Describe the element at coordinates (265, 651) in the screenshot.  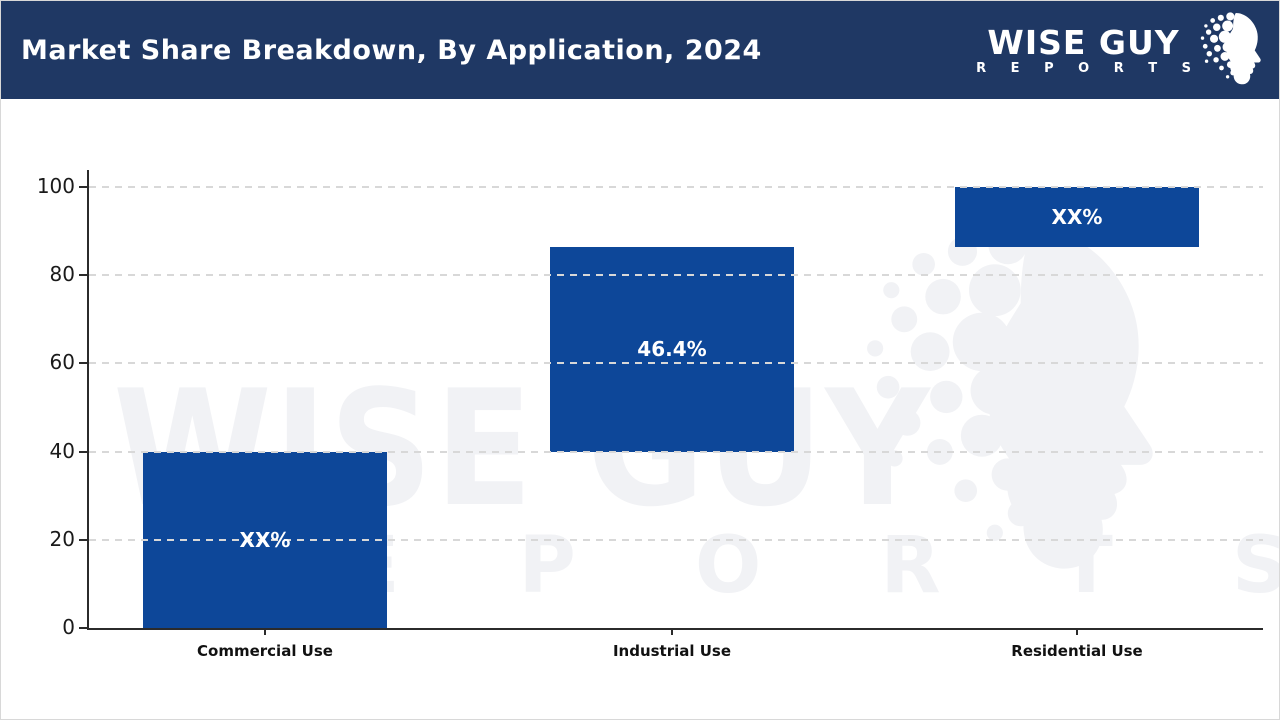
I see `x-category-label: Commercial Use` at that location.